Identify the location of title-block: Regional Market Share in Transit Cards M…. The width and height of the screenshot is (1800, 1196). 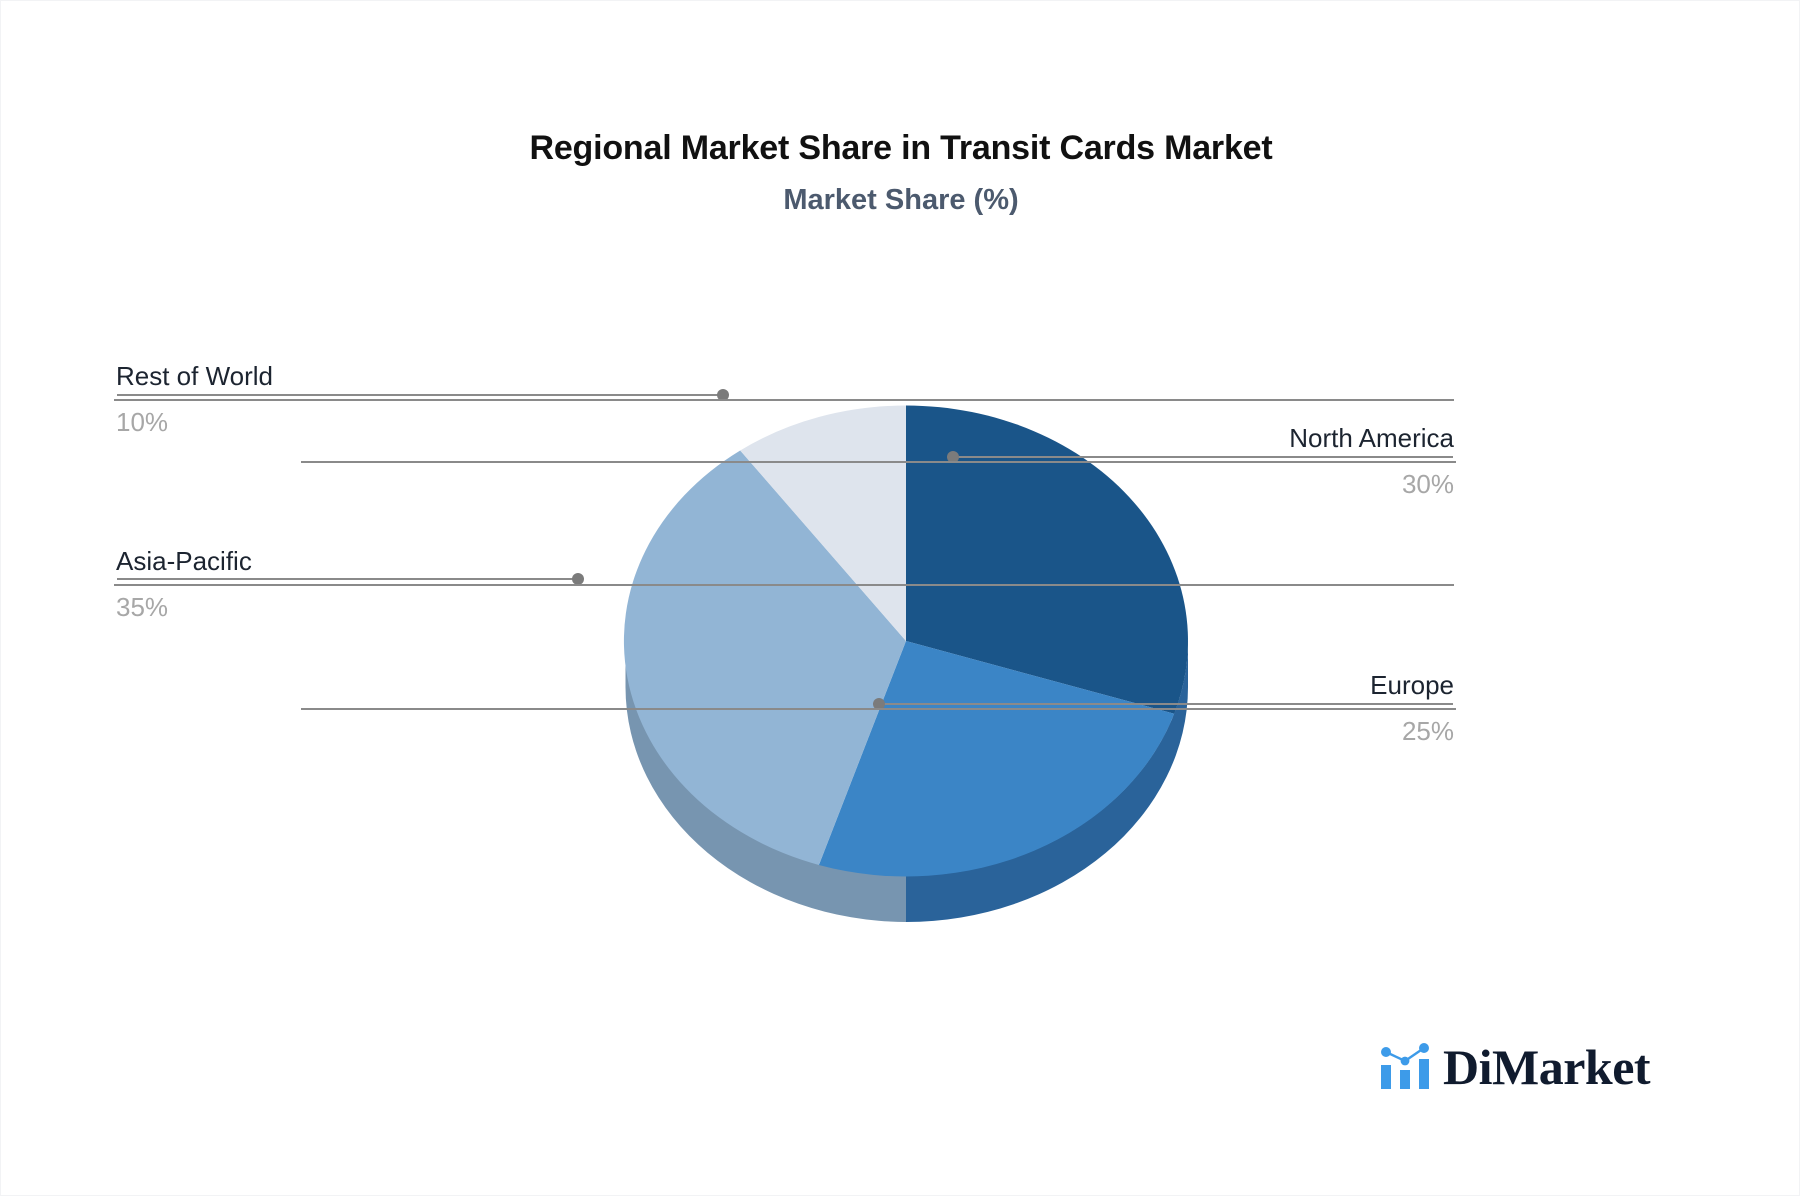
(900, 173).